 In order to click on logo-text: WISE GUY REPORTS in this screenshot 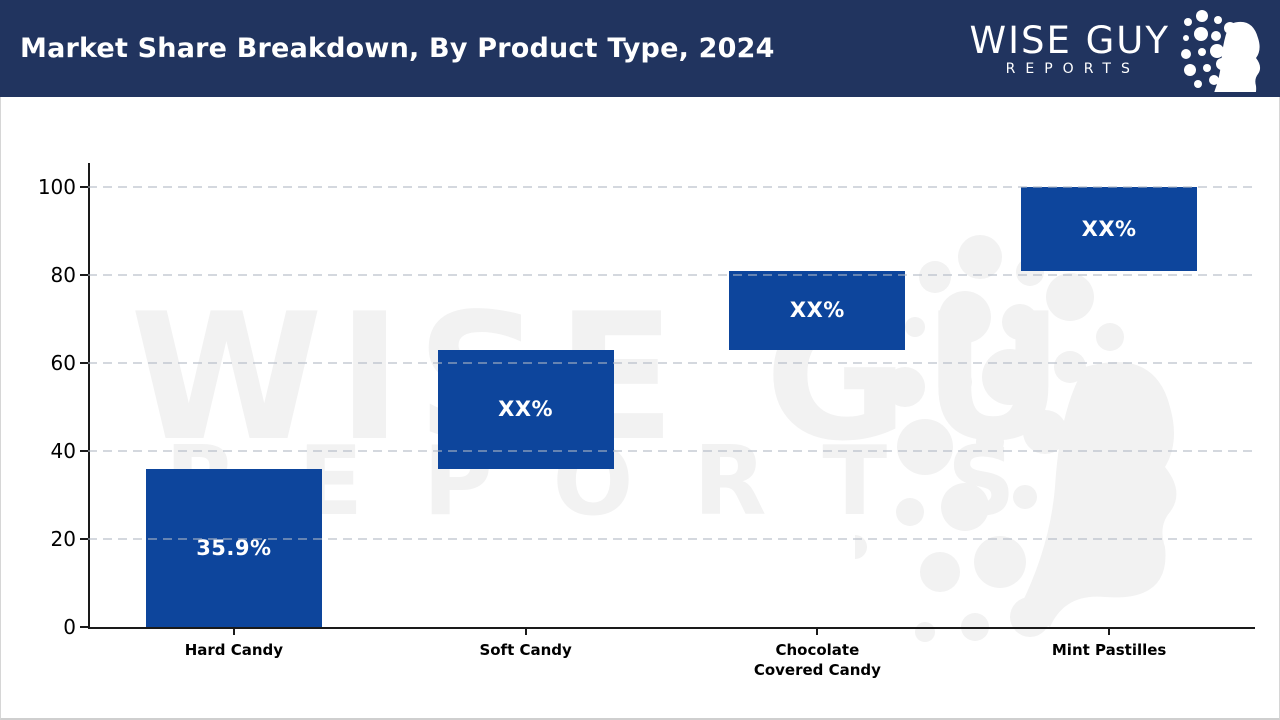, I will do `click(1070, 49)`.